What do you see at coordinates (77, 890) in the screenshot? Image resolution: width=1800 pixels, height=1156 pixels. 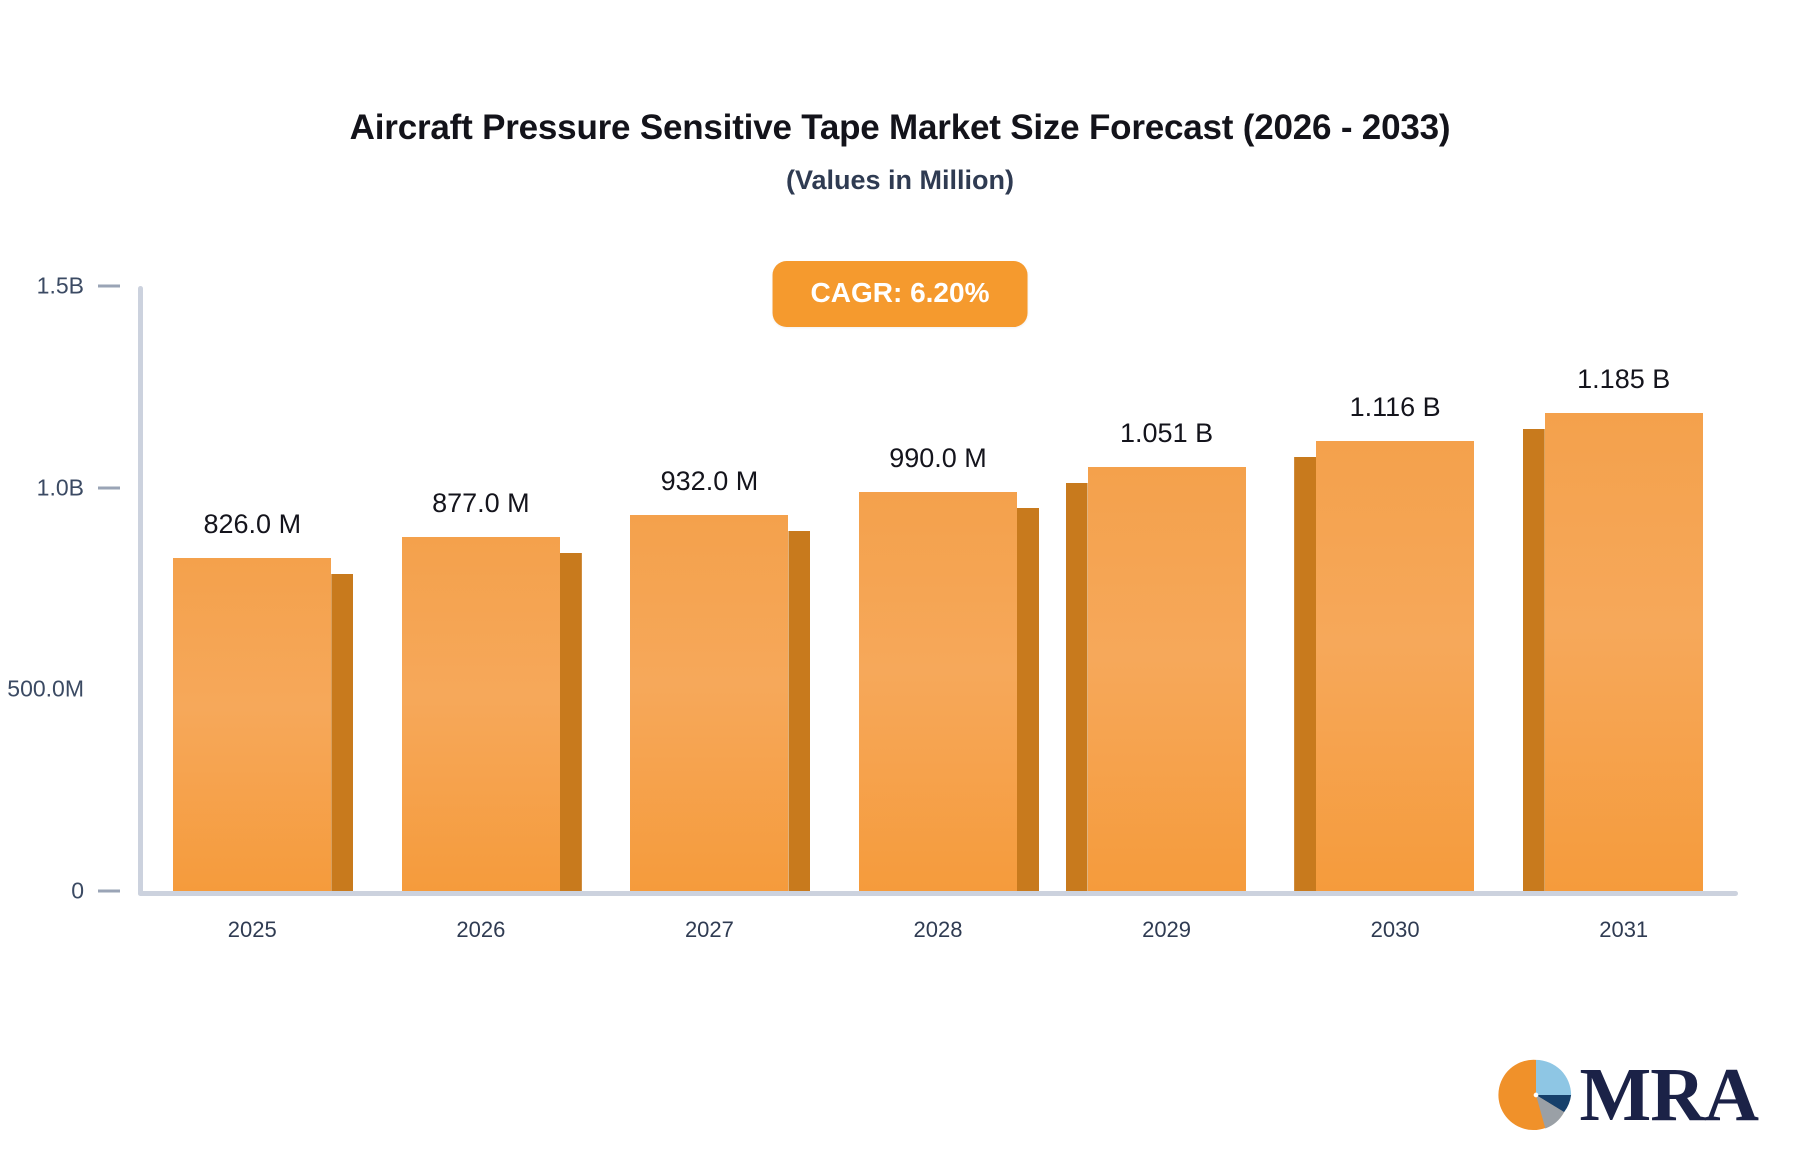 I see `y-axis-tick-label: 0` at bounding box center [77, 890].